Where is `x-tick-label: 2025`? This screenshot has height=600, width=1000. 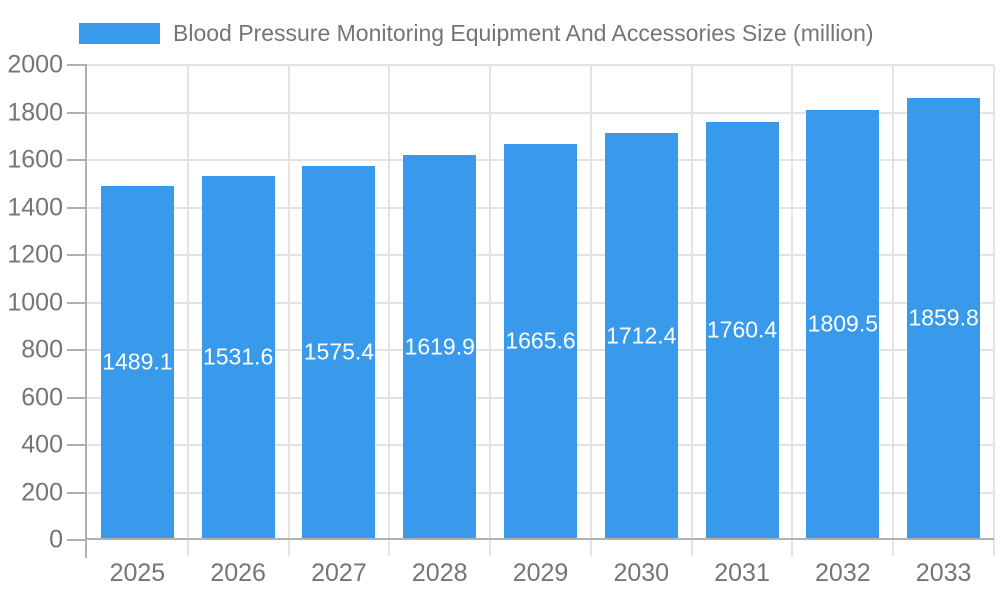 x-tick-label: 2025 is located at coordinates (137, 573).